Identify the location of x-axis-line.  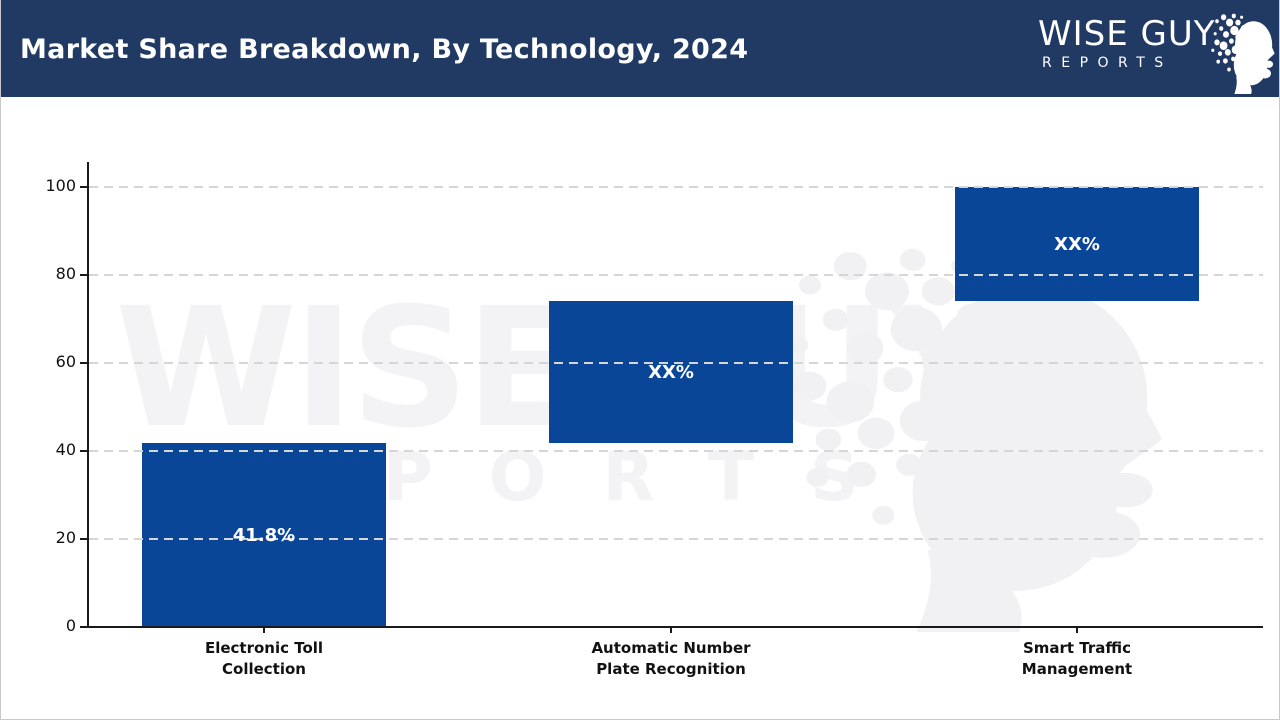
(675, 627).